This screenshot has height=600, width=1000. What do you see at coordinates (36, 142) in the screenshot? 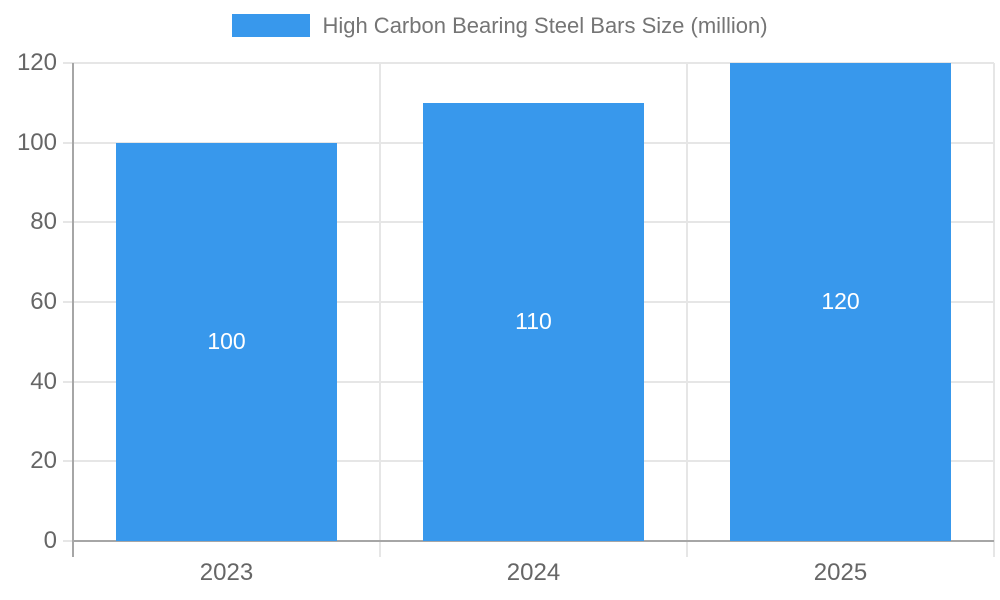
I see `y-axis-tick-label: 100` at bounding box center [36, 142].